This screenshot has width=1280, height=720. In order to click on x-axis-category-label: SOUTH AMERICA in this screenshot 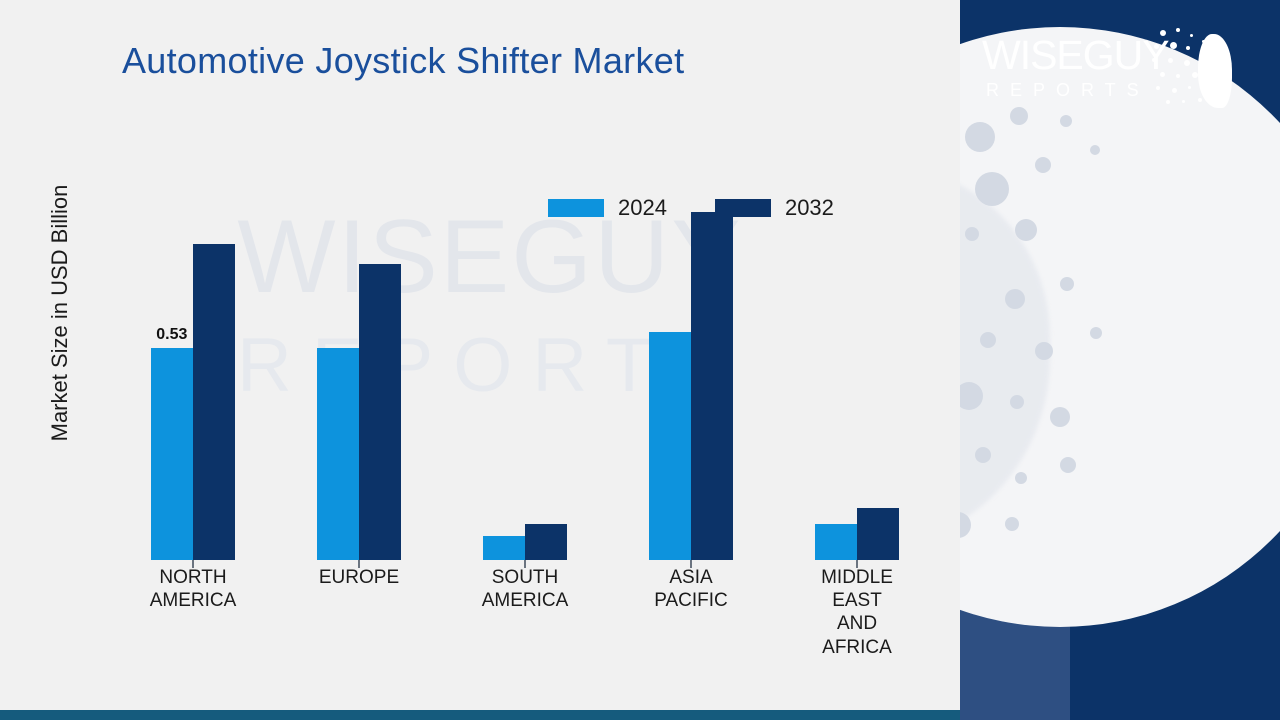, I will do `click(525, 589)`.